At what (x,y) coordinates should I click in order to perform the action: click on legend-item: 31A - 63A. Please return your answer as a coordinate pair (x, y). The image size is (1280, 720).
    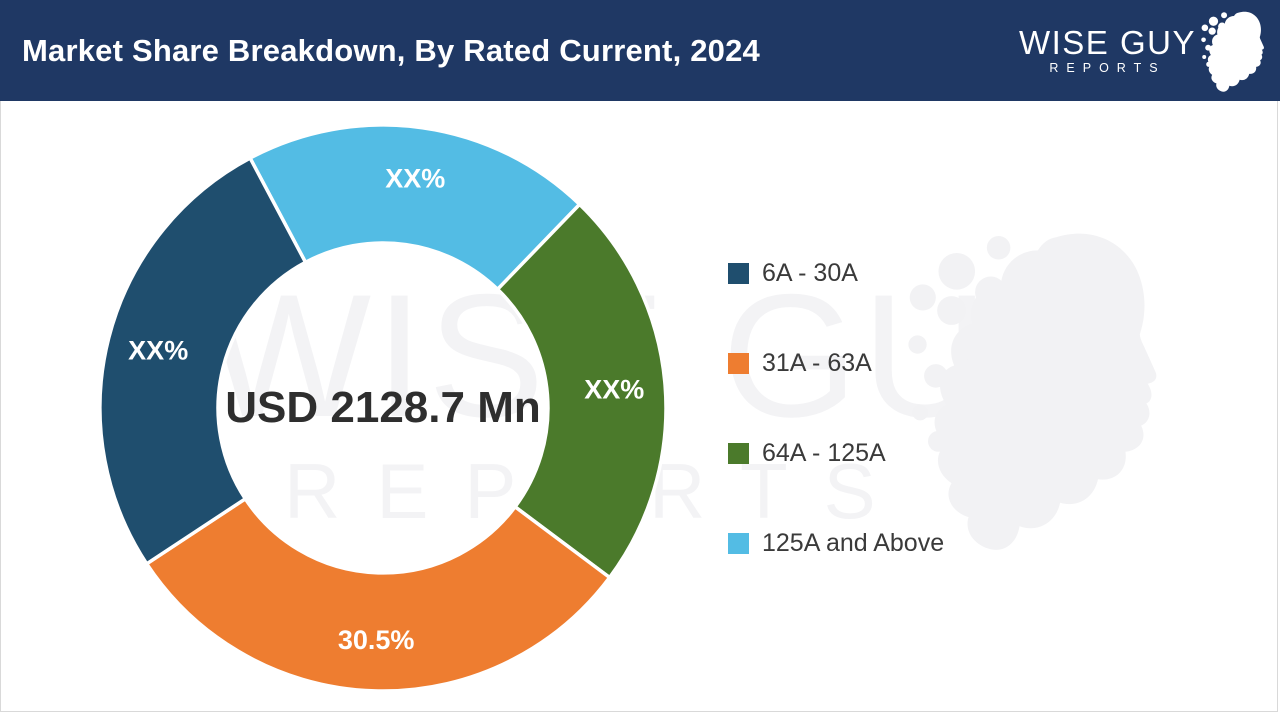
    Looking at the image, I should click on (836, 363).